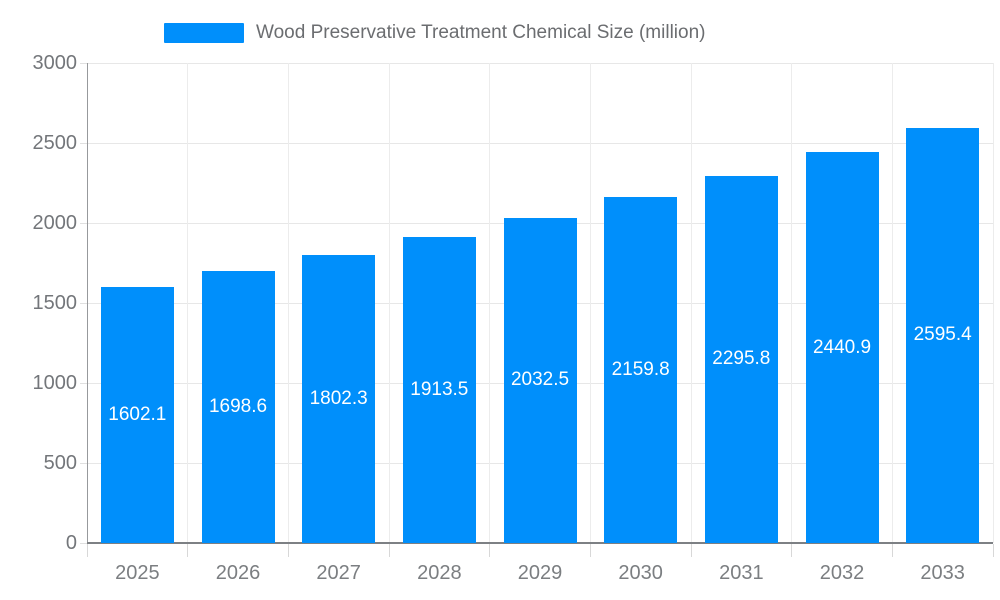 The width and height of the screenshot is (1000, 600). I want to click on x-axis-tick-label: 2029, so click(540, 573).